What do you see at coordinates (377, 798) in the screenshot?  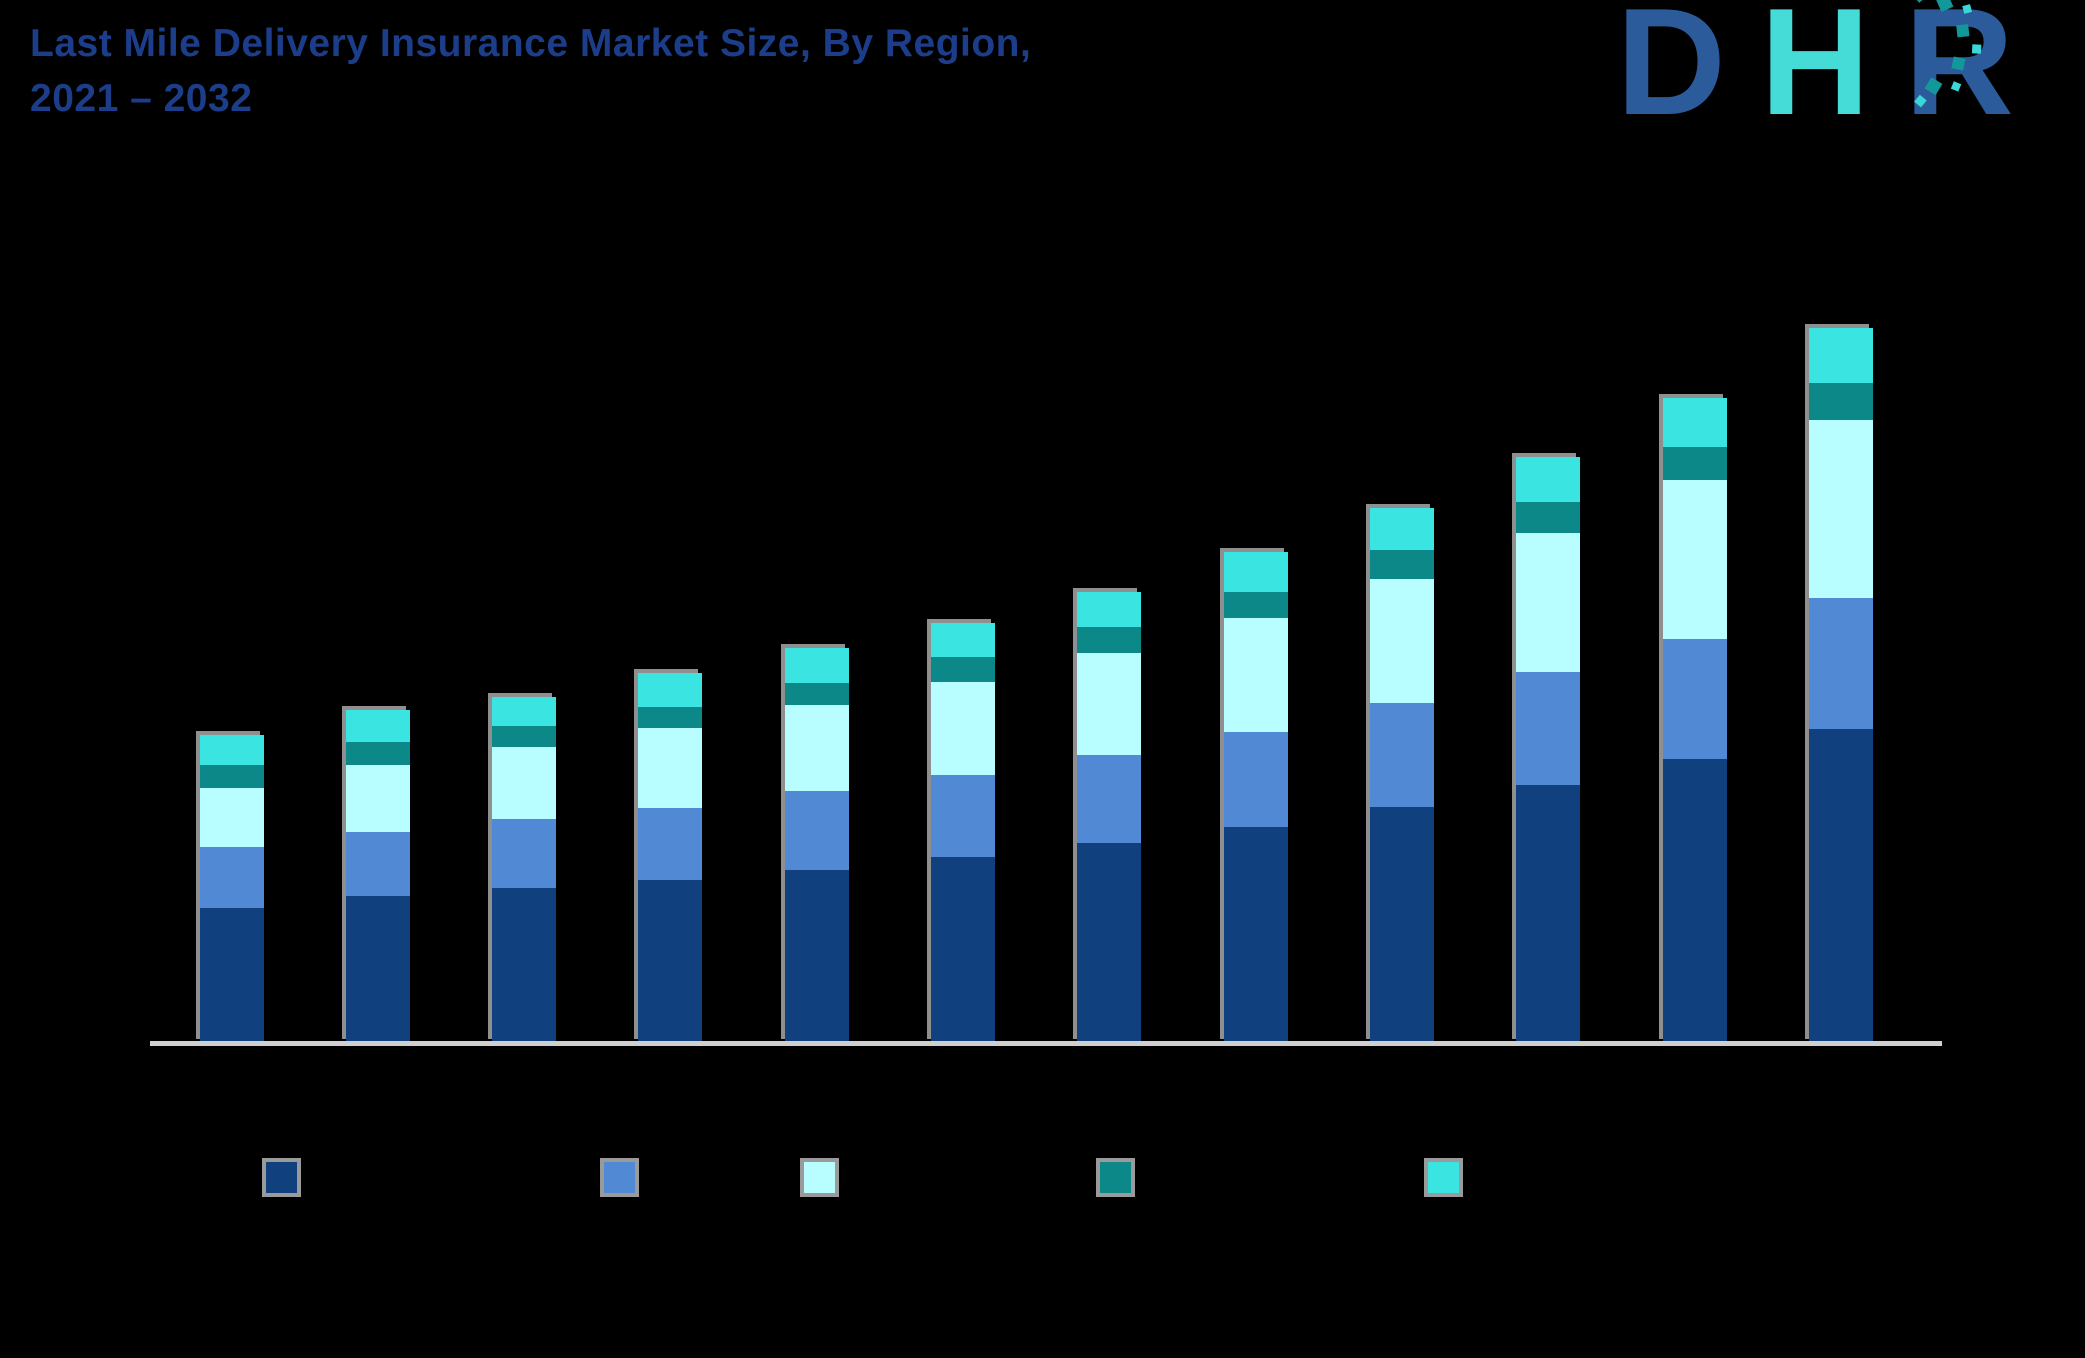 I see `bar-2022-segment-3-pale-cyan` at bounding box center [377, 798].